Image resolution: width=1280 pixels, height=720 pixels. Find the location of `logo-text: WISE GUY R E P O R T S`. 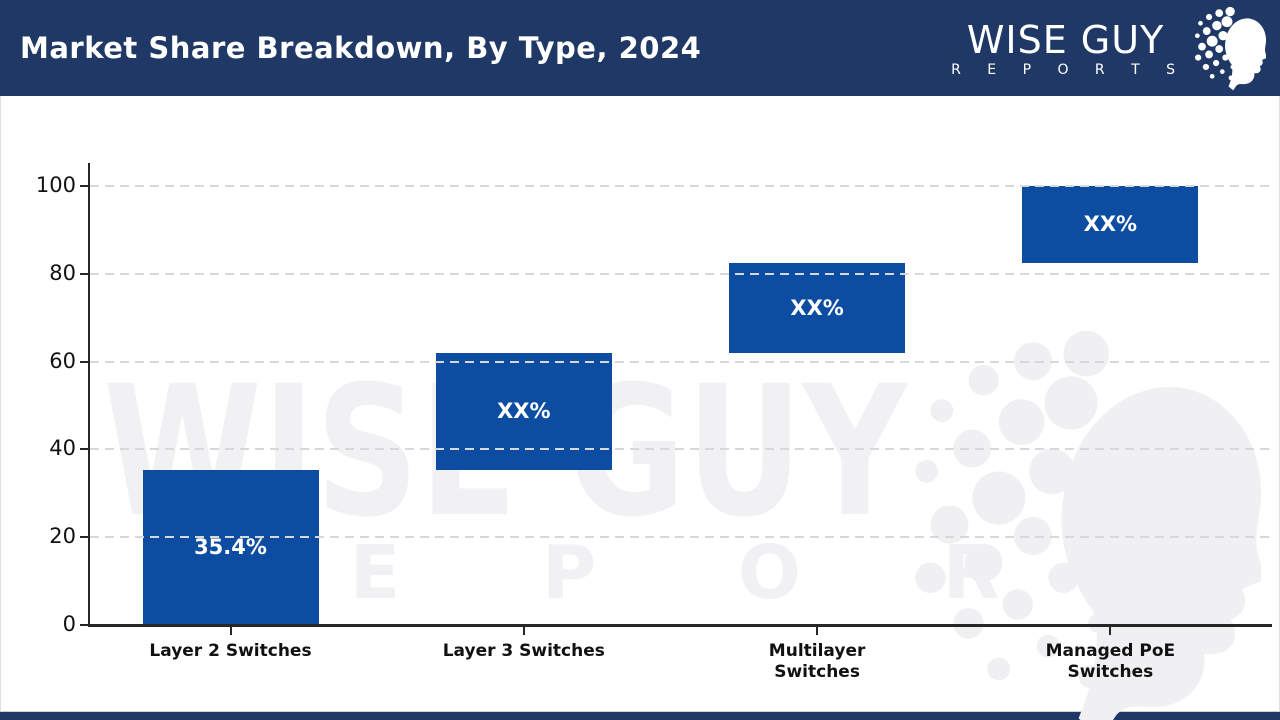

logo-text: WISE GUY R E P O R T S is located at coordinates (1065, 49).